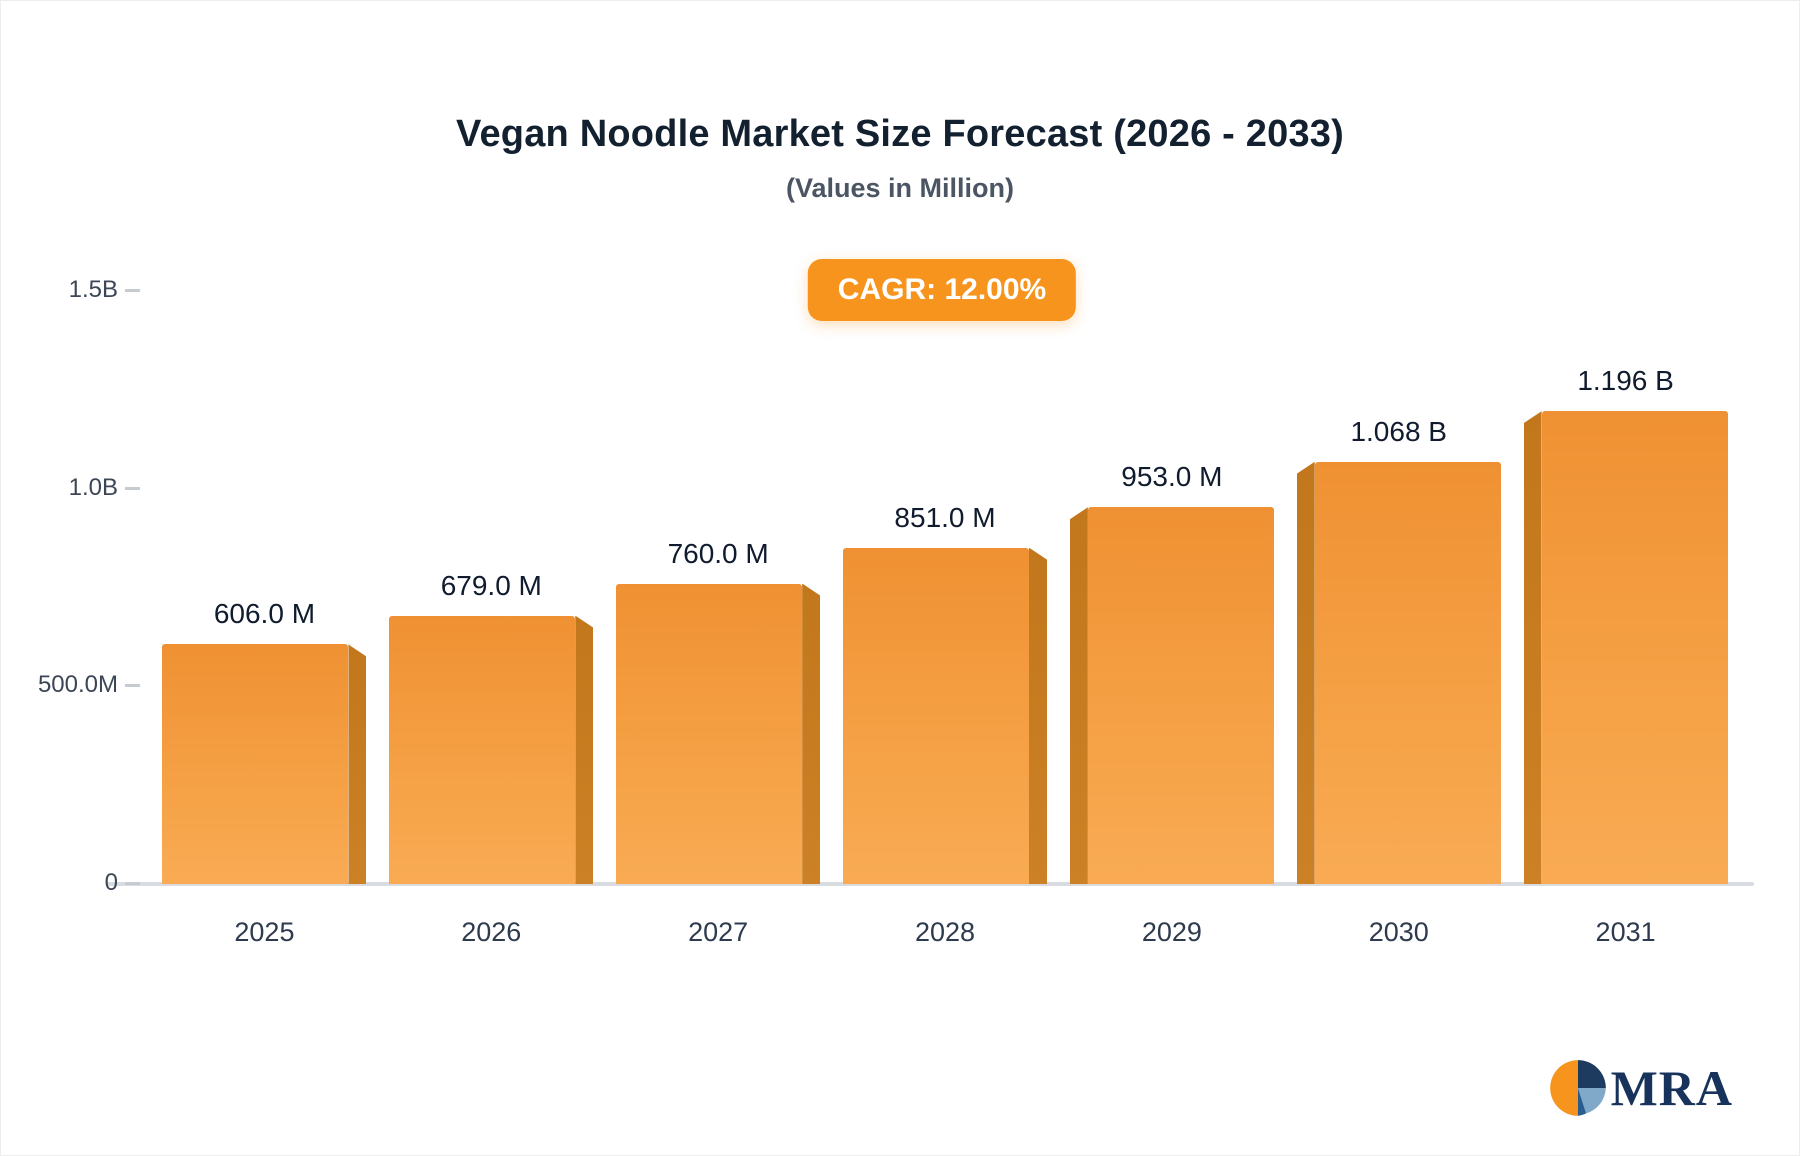  I want to click on x-axis-label: 2030, so click(1398, 932).